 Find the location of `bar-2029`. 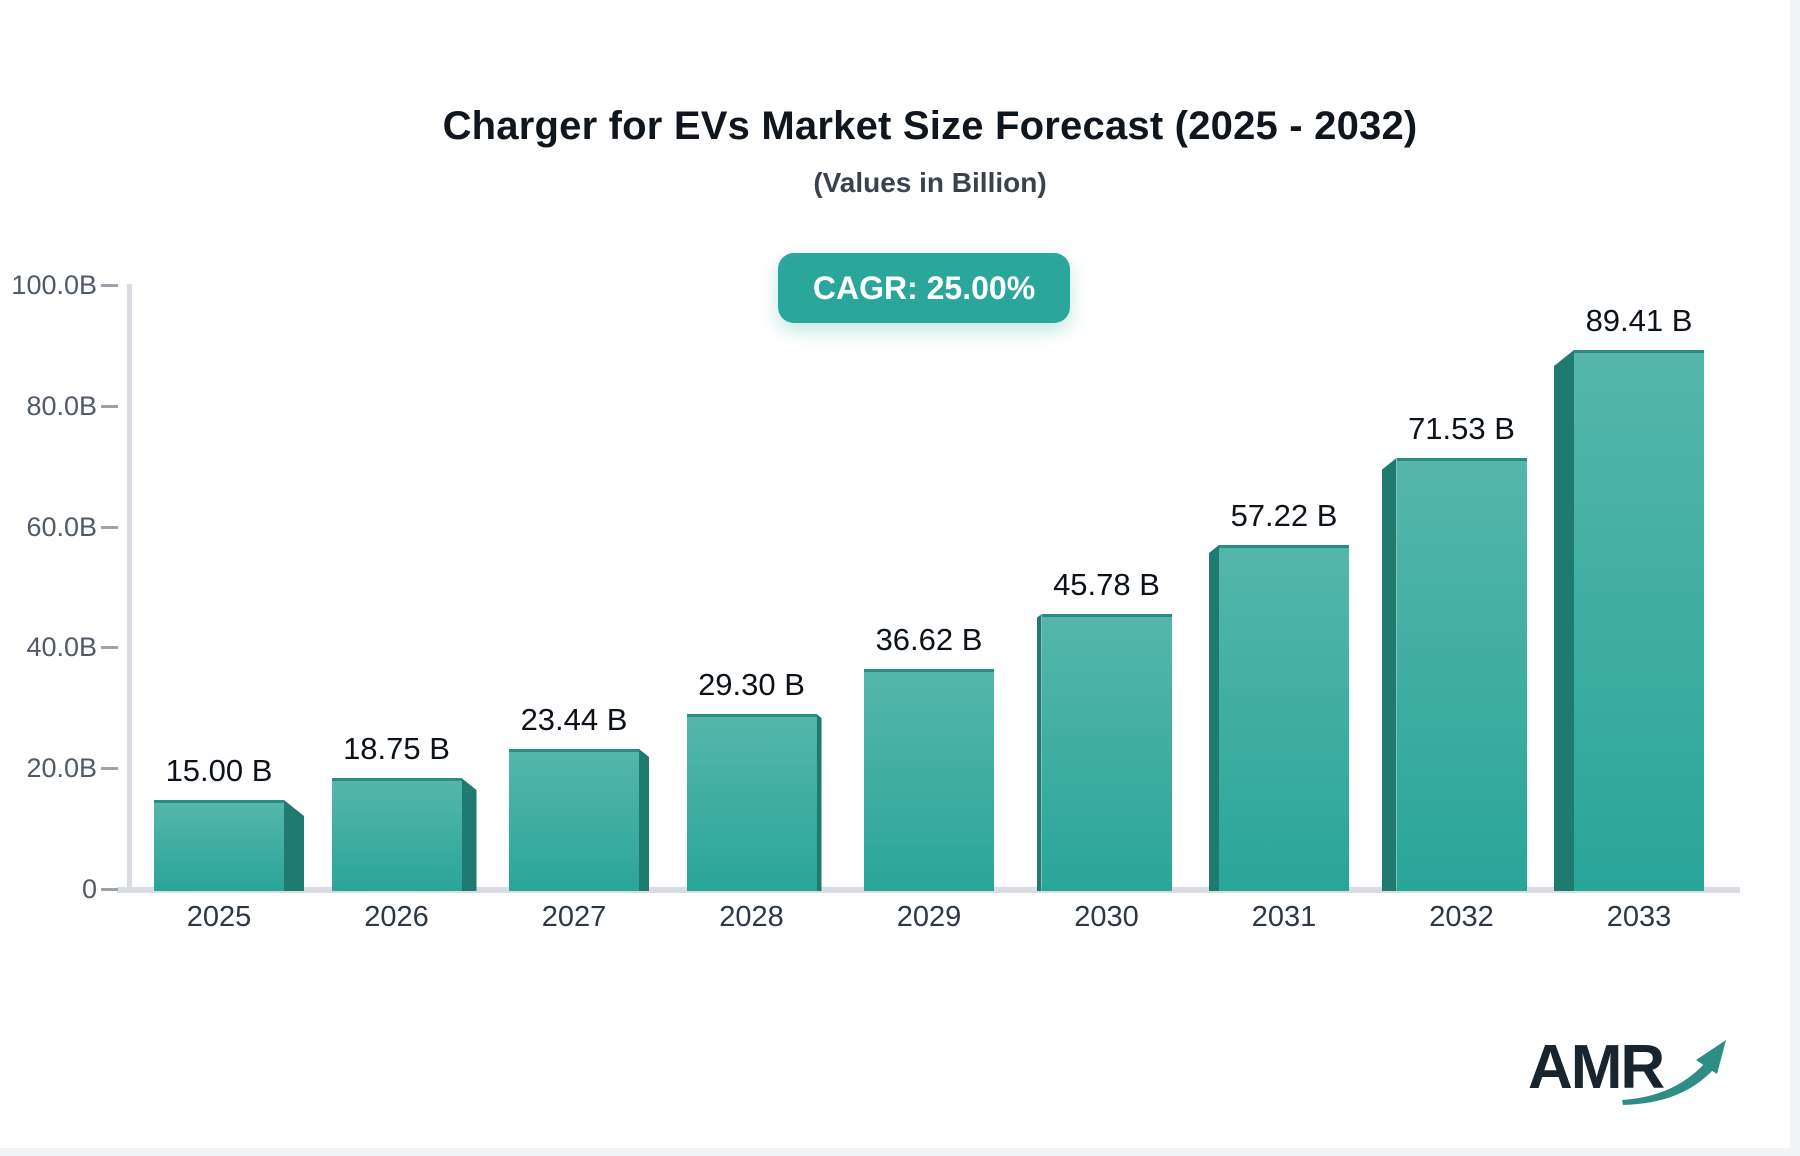

bar-2029 is located at coordinates (929, 780).